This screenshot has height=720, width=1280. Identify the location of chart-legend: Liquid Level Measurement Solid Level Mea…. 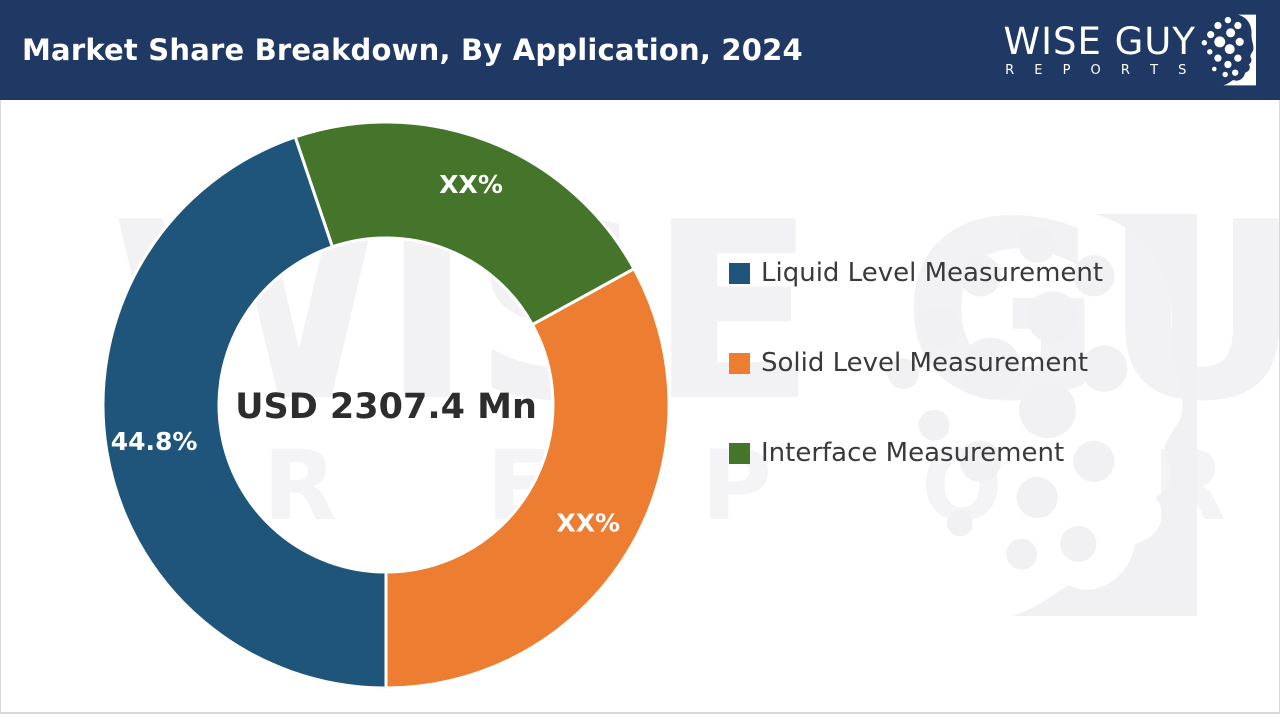
(916, 393).